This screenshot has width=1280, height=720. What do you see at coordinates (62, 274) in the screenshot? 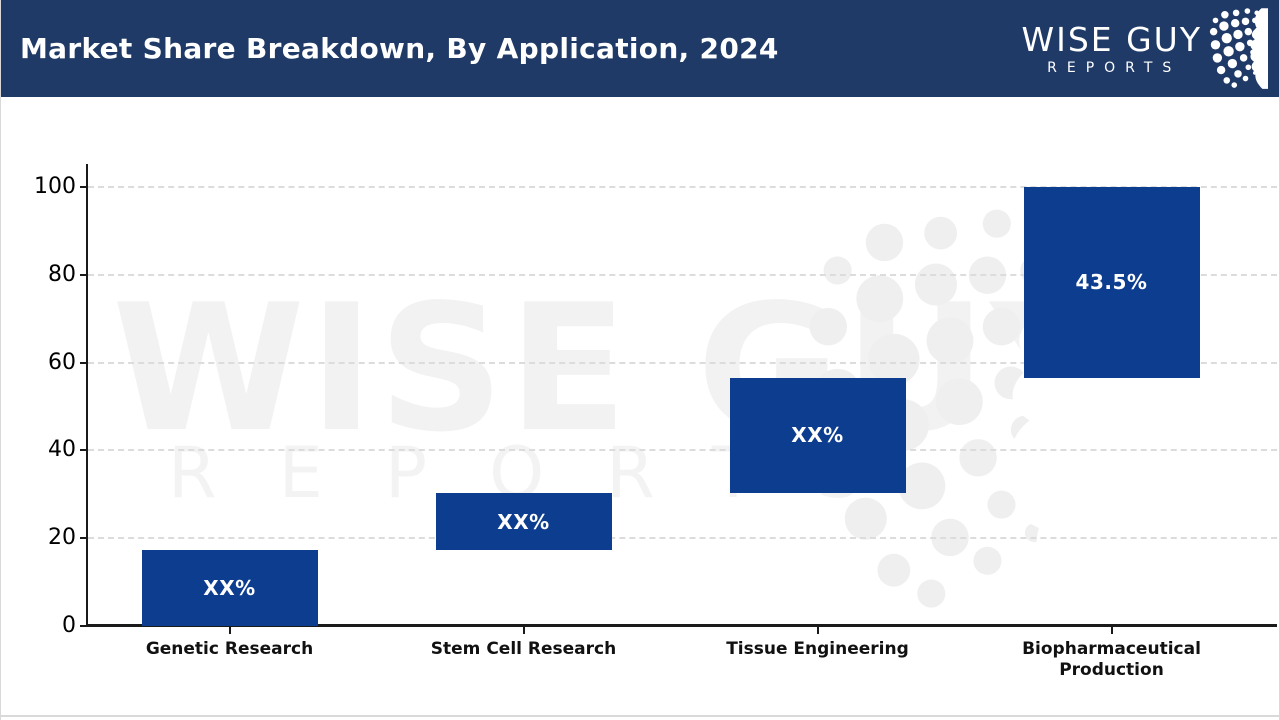
I see `y-tick-label: 80` at bounding box center [62, 274].